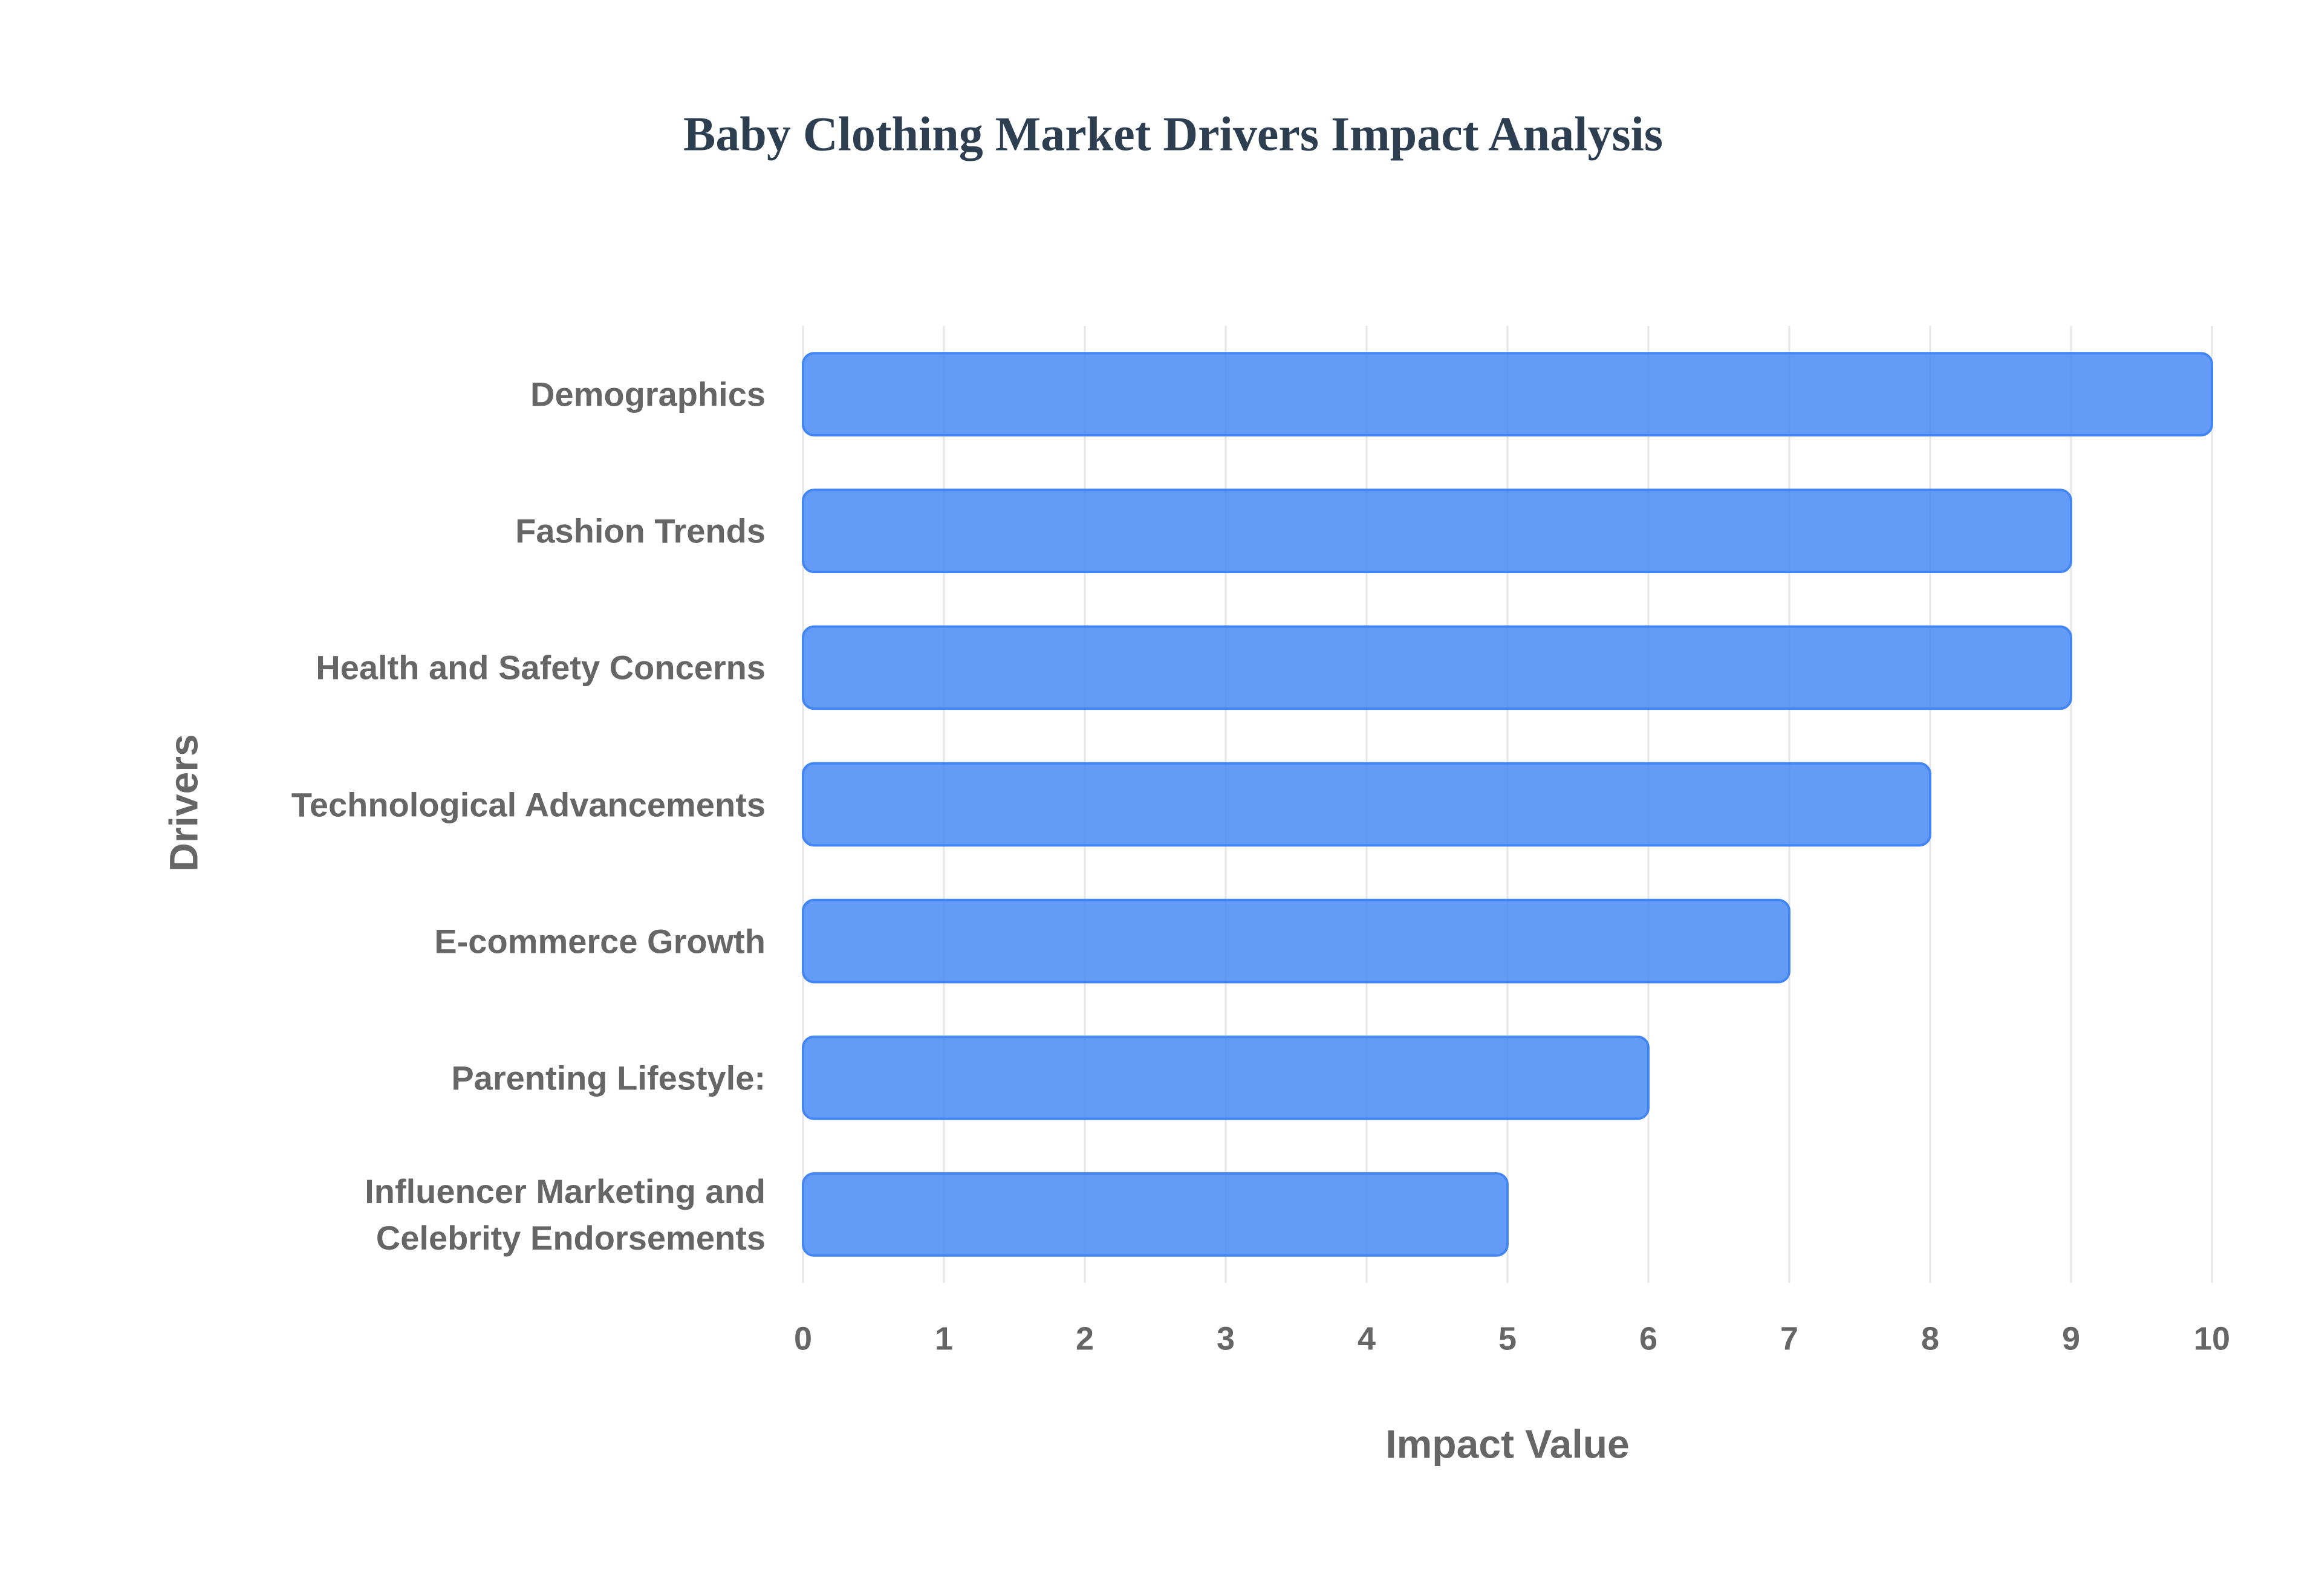 This screenshot has height=1596, width=2322. I want to click on x-tick-label: 10, so click(2212, 1338).